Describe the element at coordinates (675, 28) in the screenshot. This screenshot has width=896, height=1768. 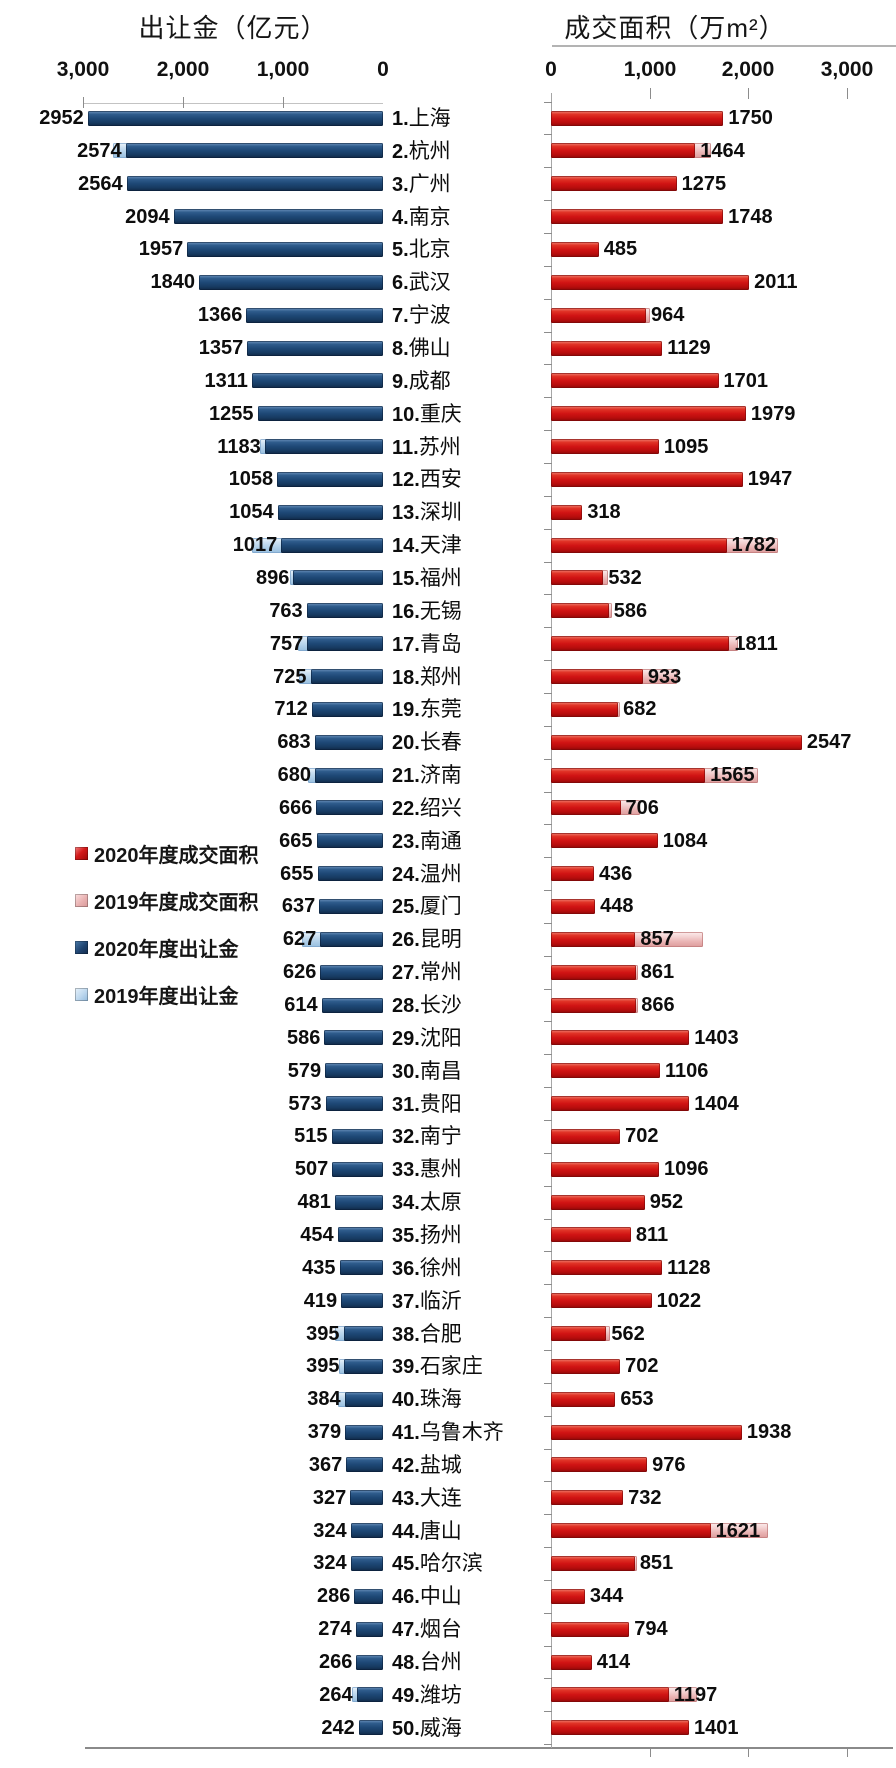
I see `right-chart-title: 成交面积（万m²）` at that location.